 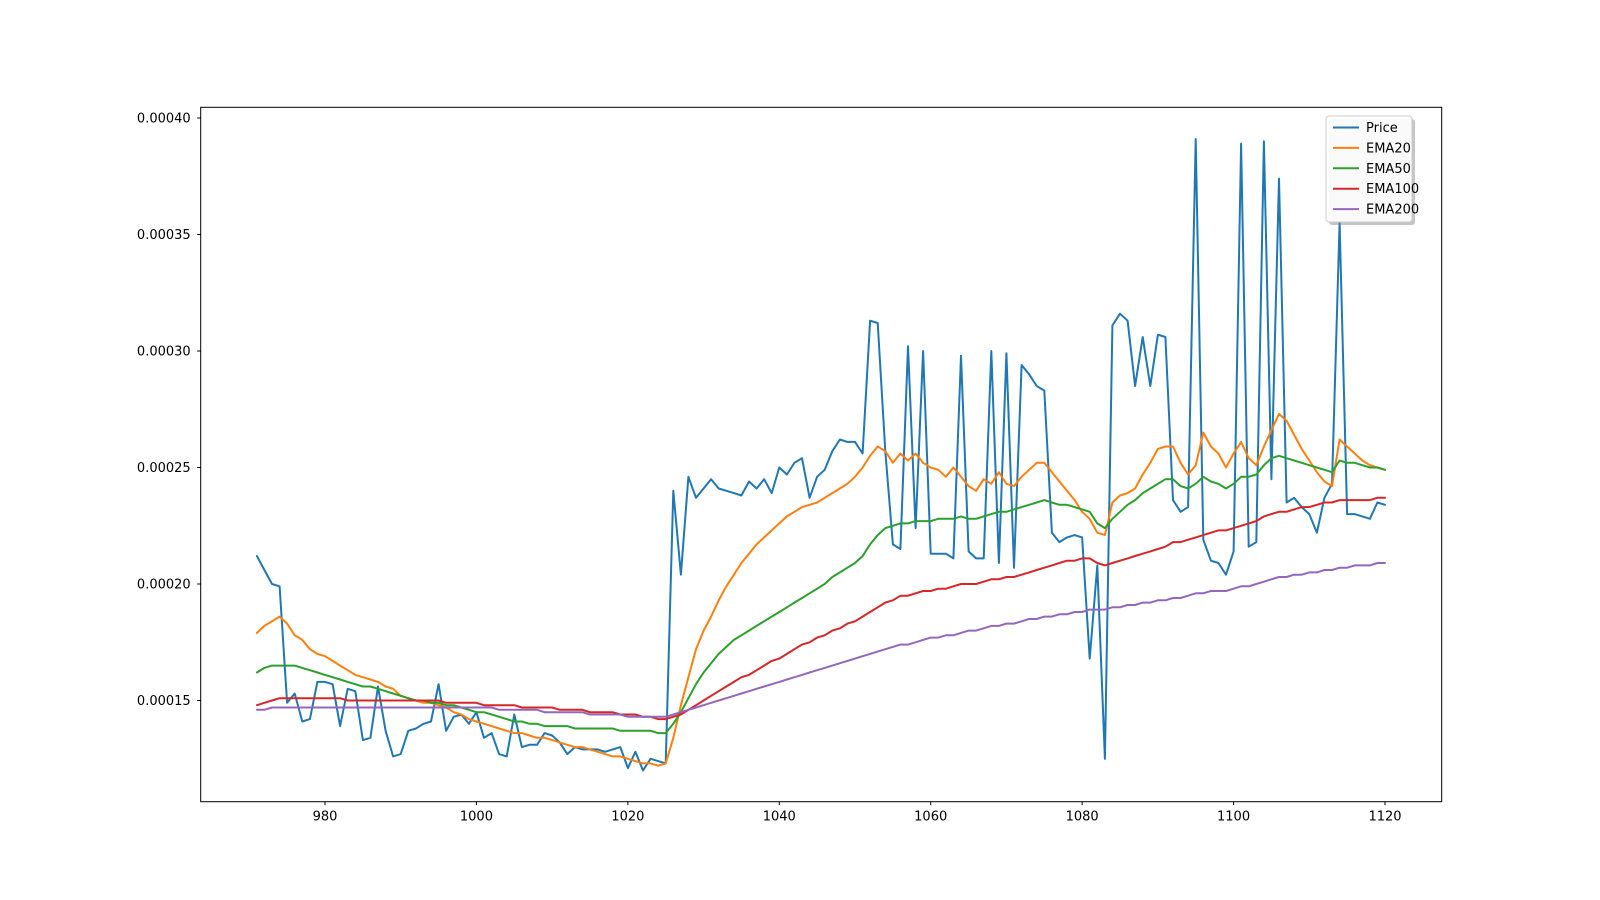 I want to click on legend-box, so click(x=1369, y=169).